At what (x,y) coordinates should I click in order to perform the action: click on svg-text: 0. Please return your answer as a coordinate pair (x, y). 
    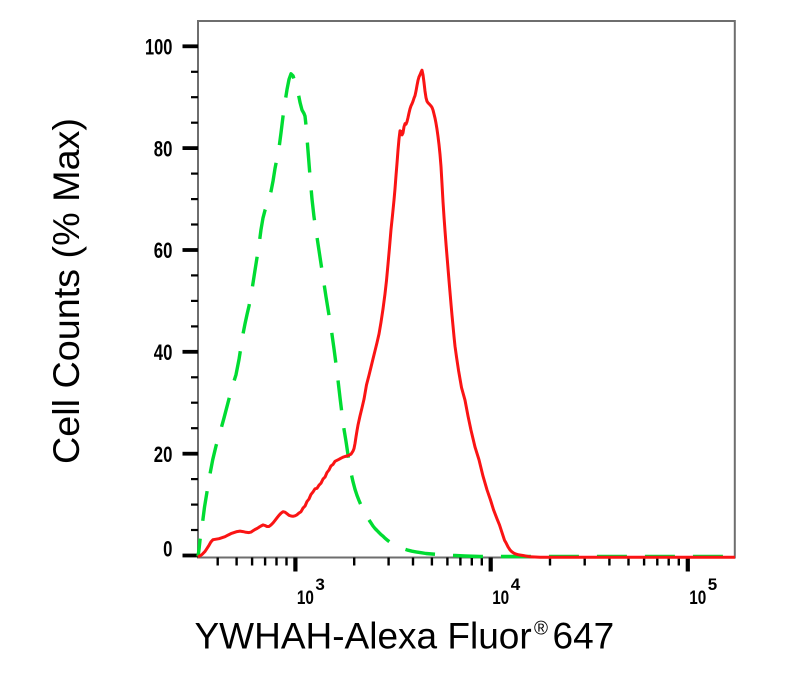
    Looking at the image, I should click on (167, 548).